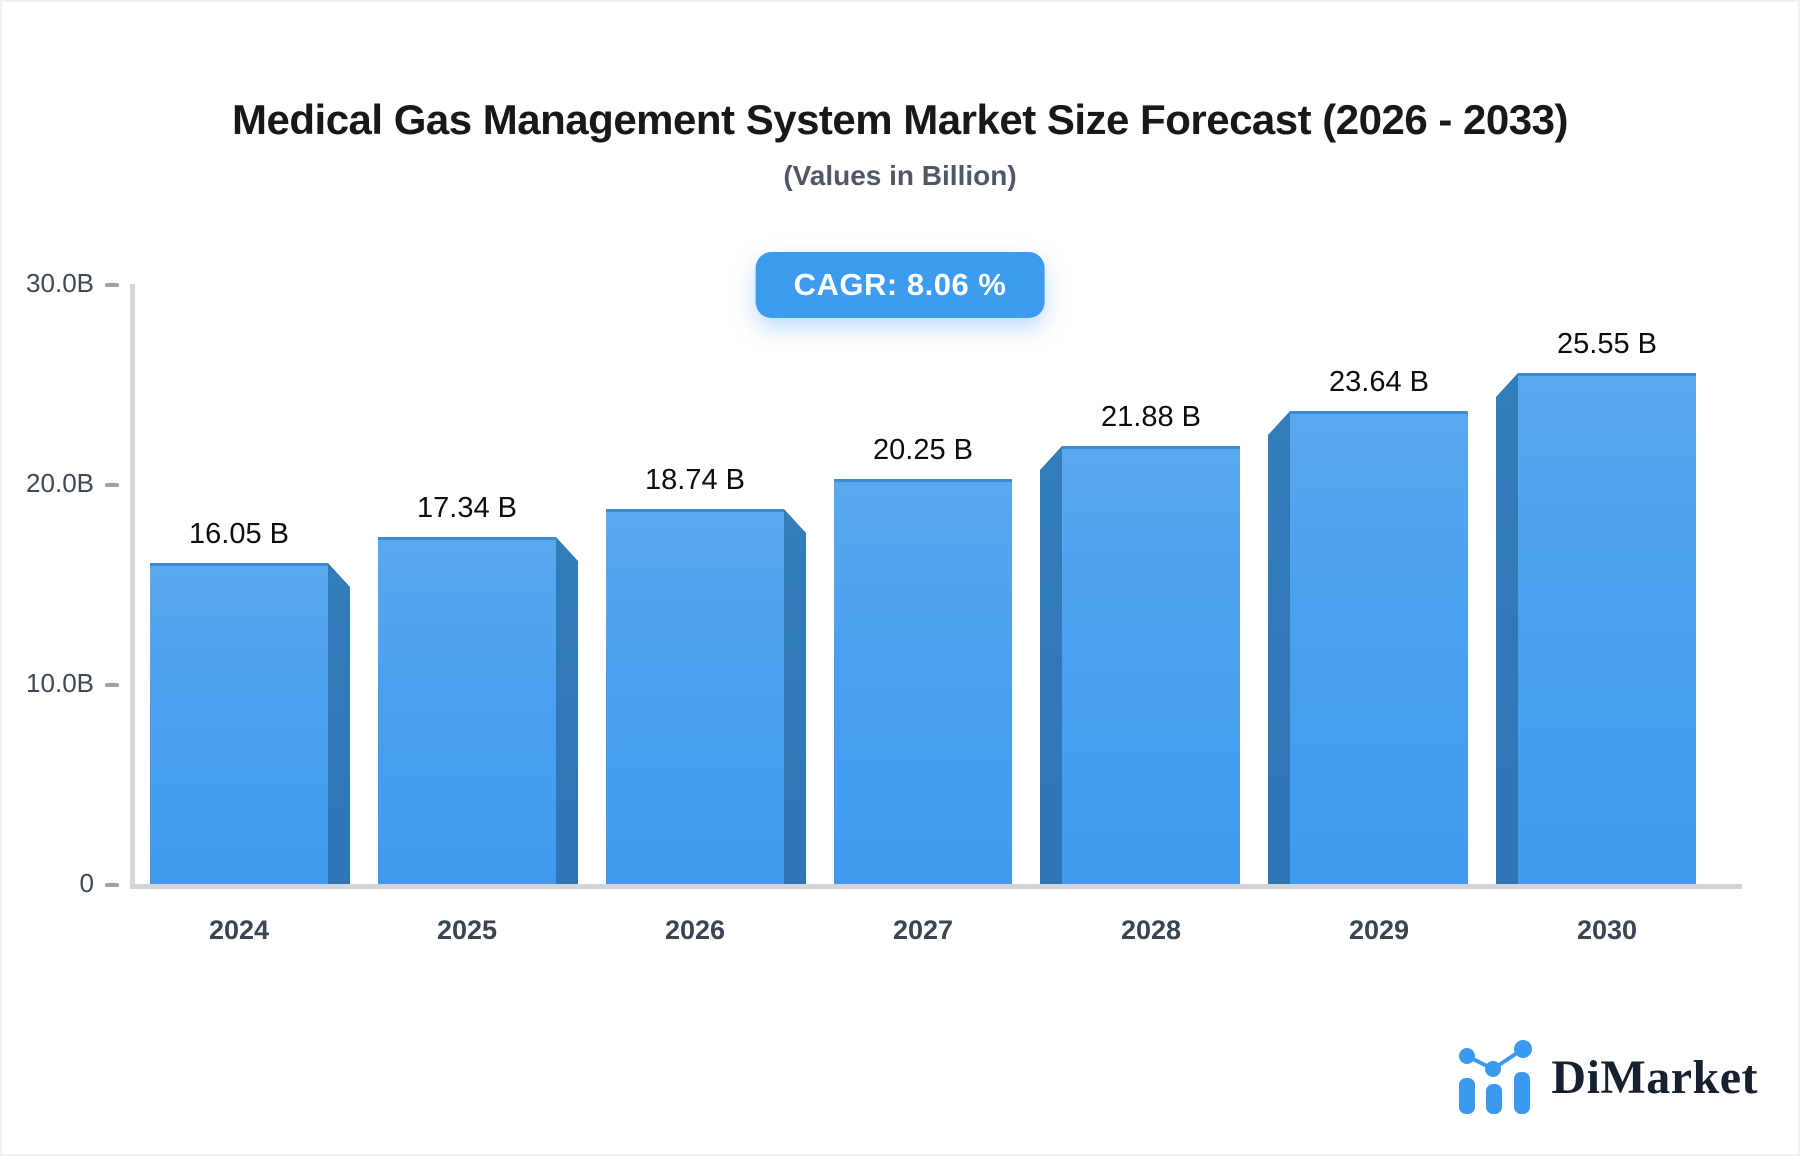  What do you see at coordinates (1151, 930) in the screenshot?
I see `x-axis-label-2028: 2028` at bounding box center [1151, 930].